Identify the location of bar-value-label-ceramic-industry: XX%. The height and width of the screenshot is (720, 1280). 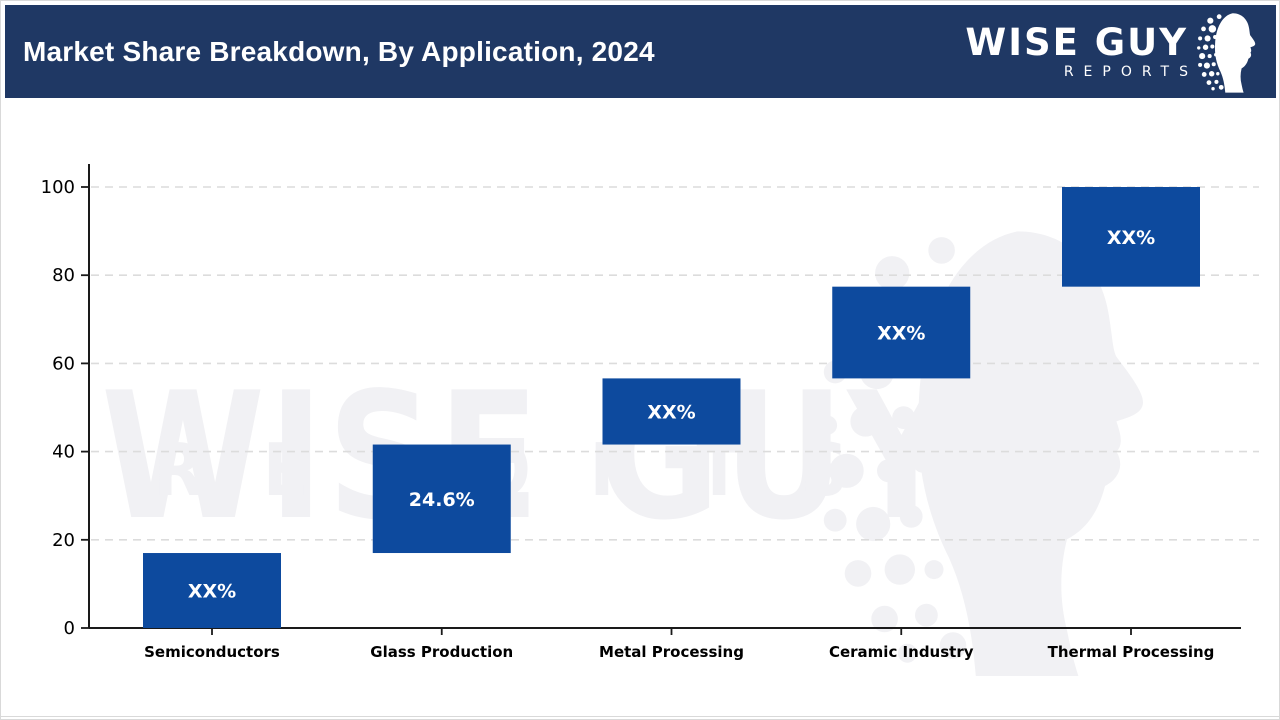
(901, 334).